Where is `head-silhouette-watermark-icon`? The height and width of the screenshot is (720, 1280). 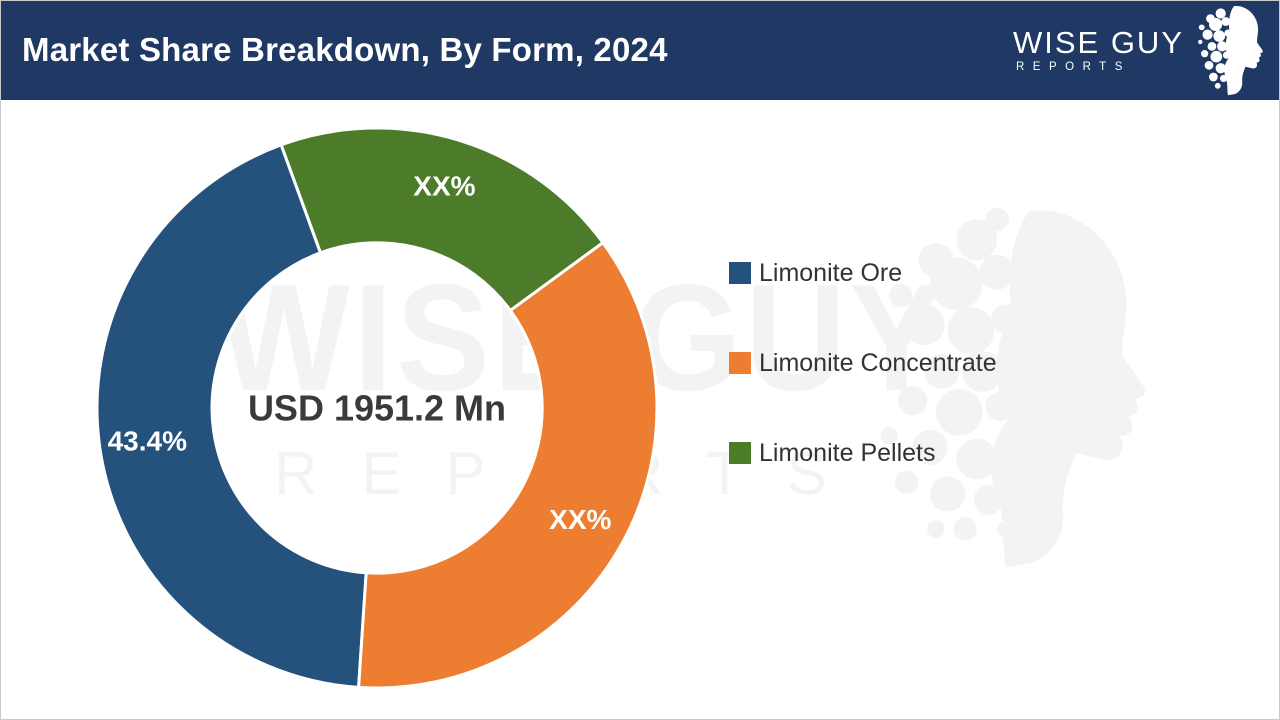
head-silhouette-watermark-icon is located at coordinates (1012, 387).